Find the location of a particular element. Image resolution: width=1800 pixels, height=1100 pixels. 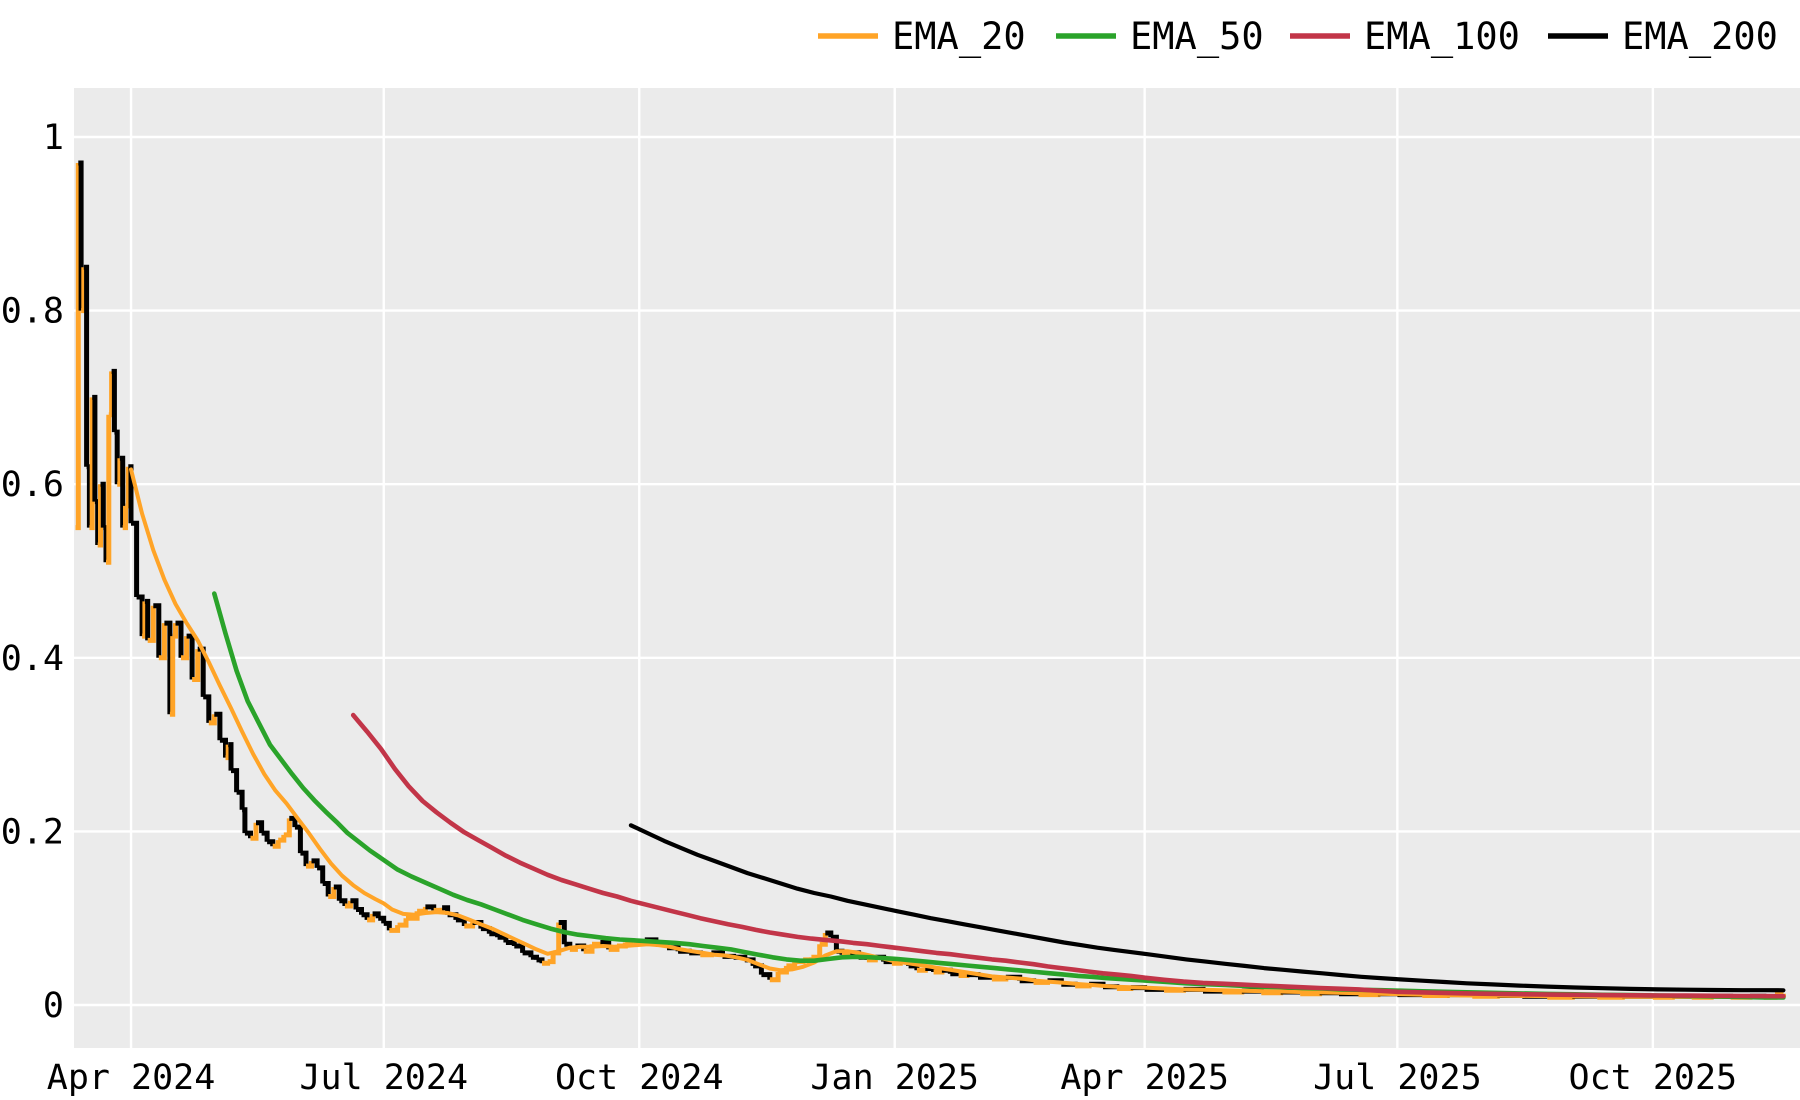

legend: EMA_20 EMA_50 EMA_100 EMA_200 is located at coordinates (1298, 37).